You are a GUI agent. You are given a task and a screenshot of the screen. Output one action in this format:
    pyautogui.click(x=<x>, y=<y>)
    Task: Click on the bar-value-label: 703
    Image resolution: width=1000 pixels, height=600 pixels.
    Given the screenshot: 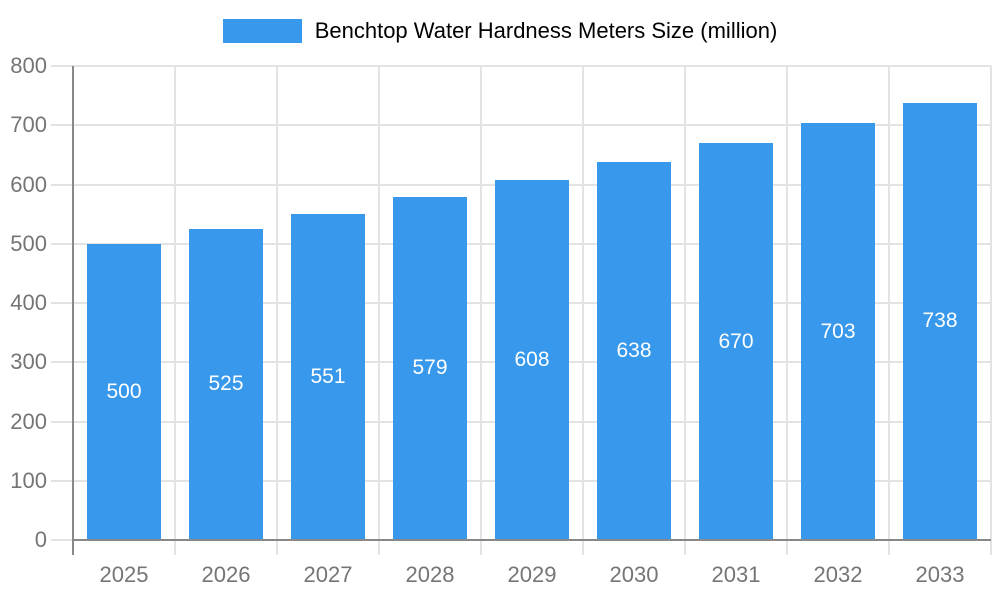 What is the action you would take?
    pyautogui.click(x=838, y=331)
    